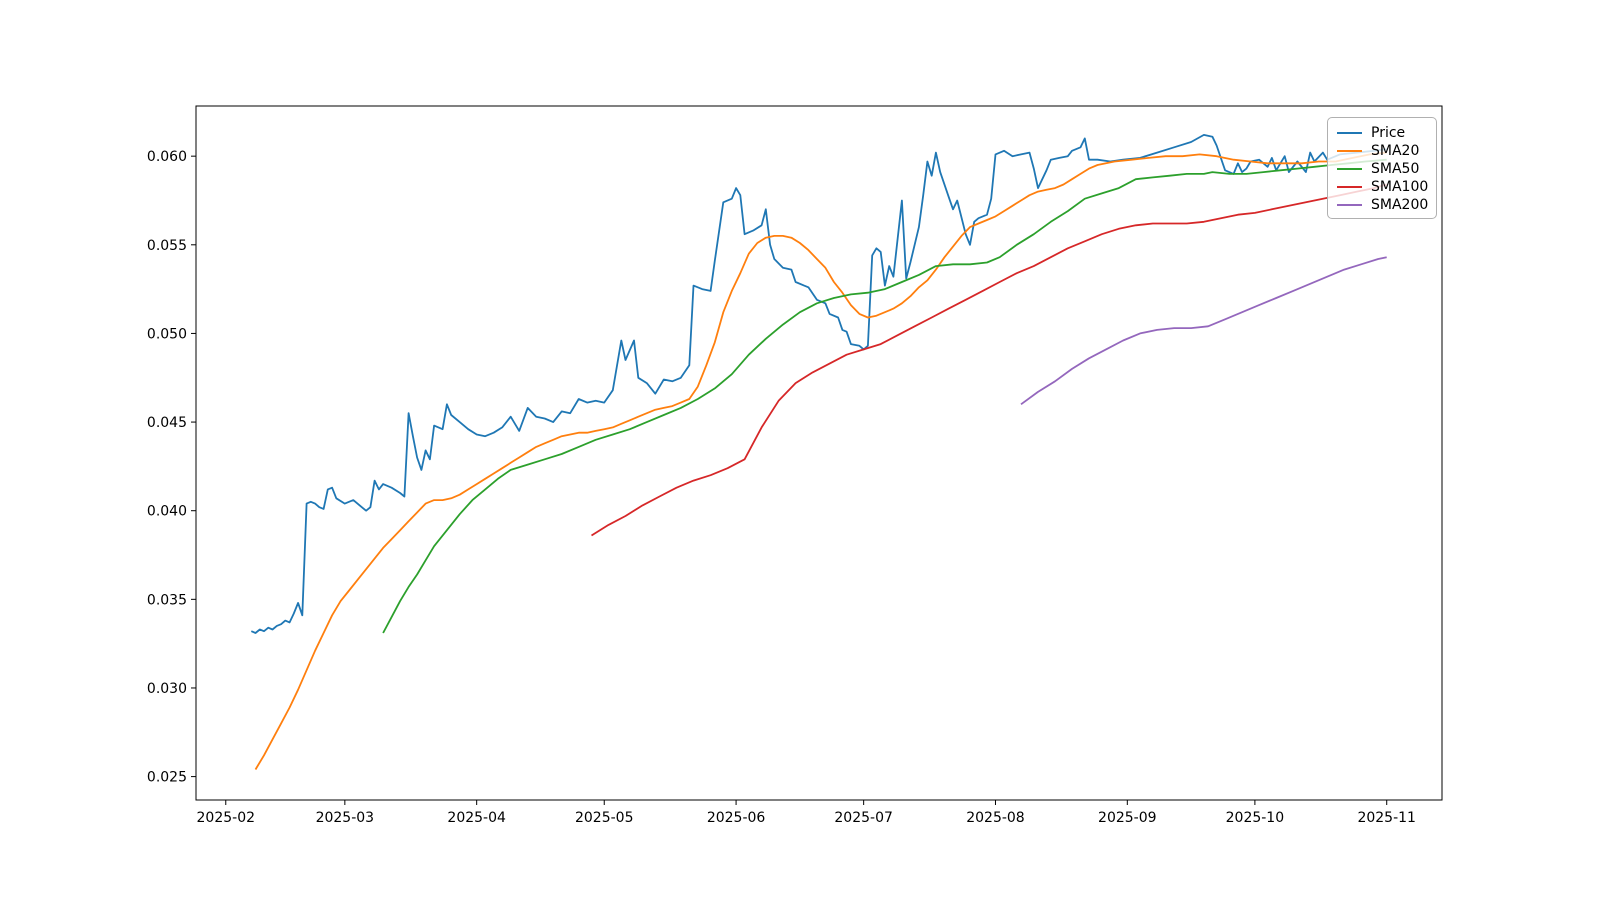 The width and height of the screenshot is (1600, 900). I want to click on legend-label: SMA20, so click(1395, 151).